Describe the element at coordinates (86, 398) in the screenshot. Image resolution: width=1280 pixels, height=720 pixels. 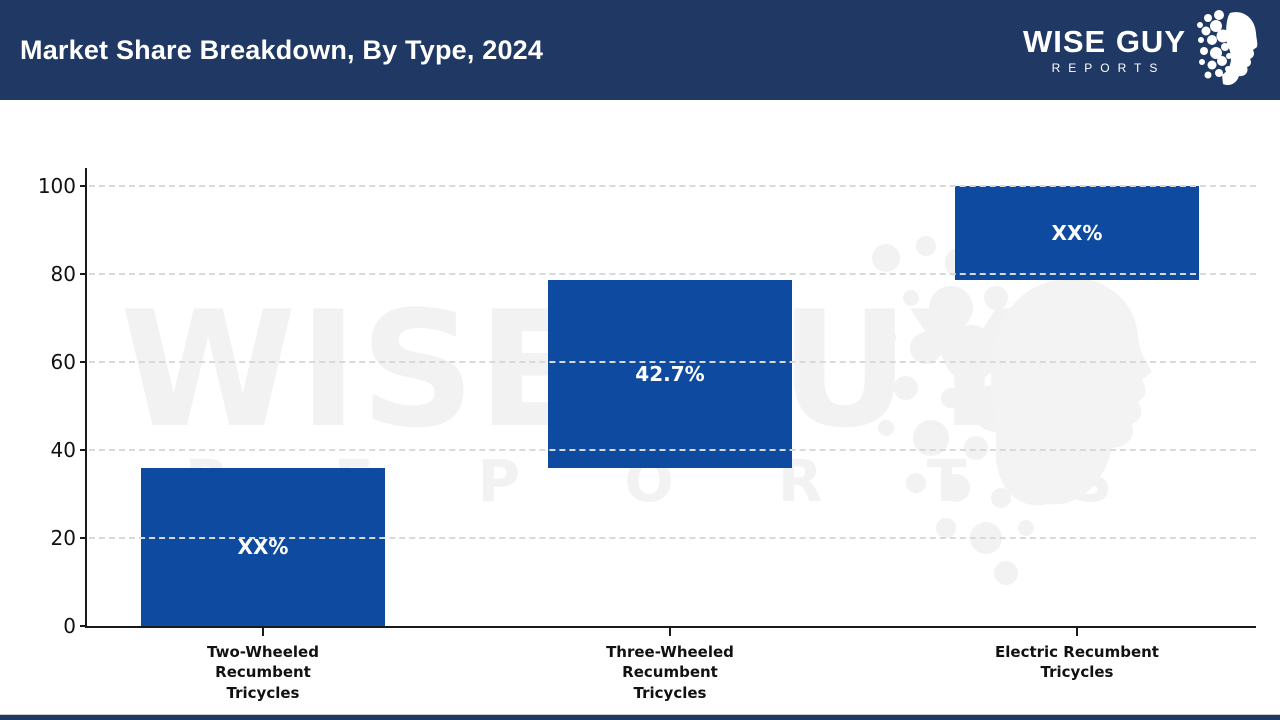
I see `y-axis-line` at that location.